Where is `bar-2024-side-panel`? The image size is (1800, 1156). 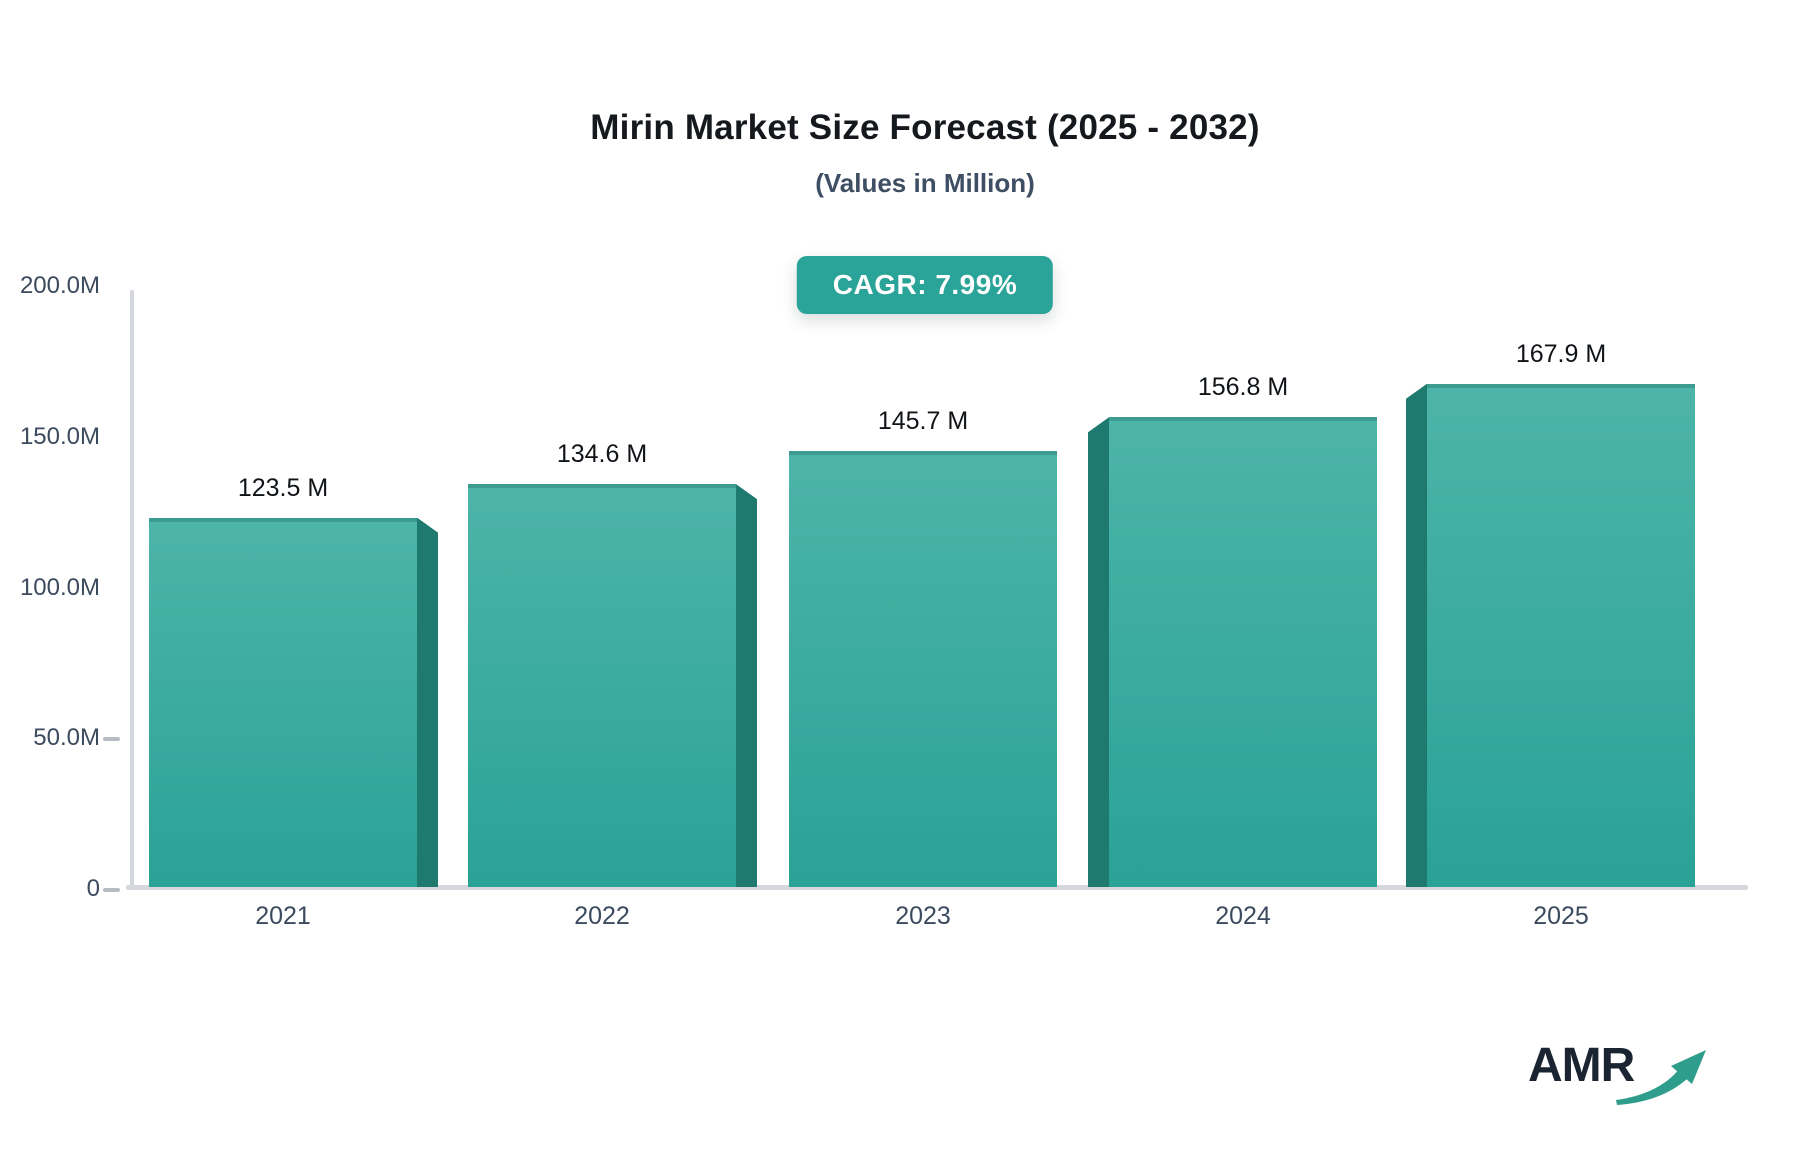
bar-2024-side-panel is located at coordinates (1098, 652).